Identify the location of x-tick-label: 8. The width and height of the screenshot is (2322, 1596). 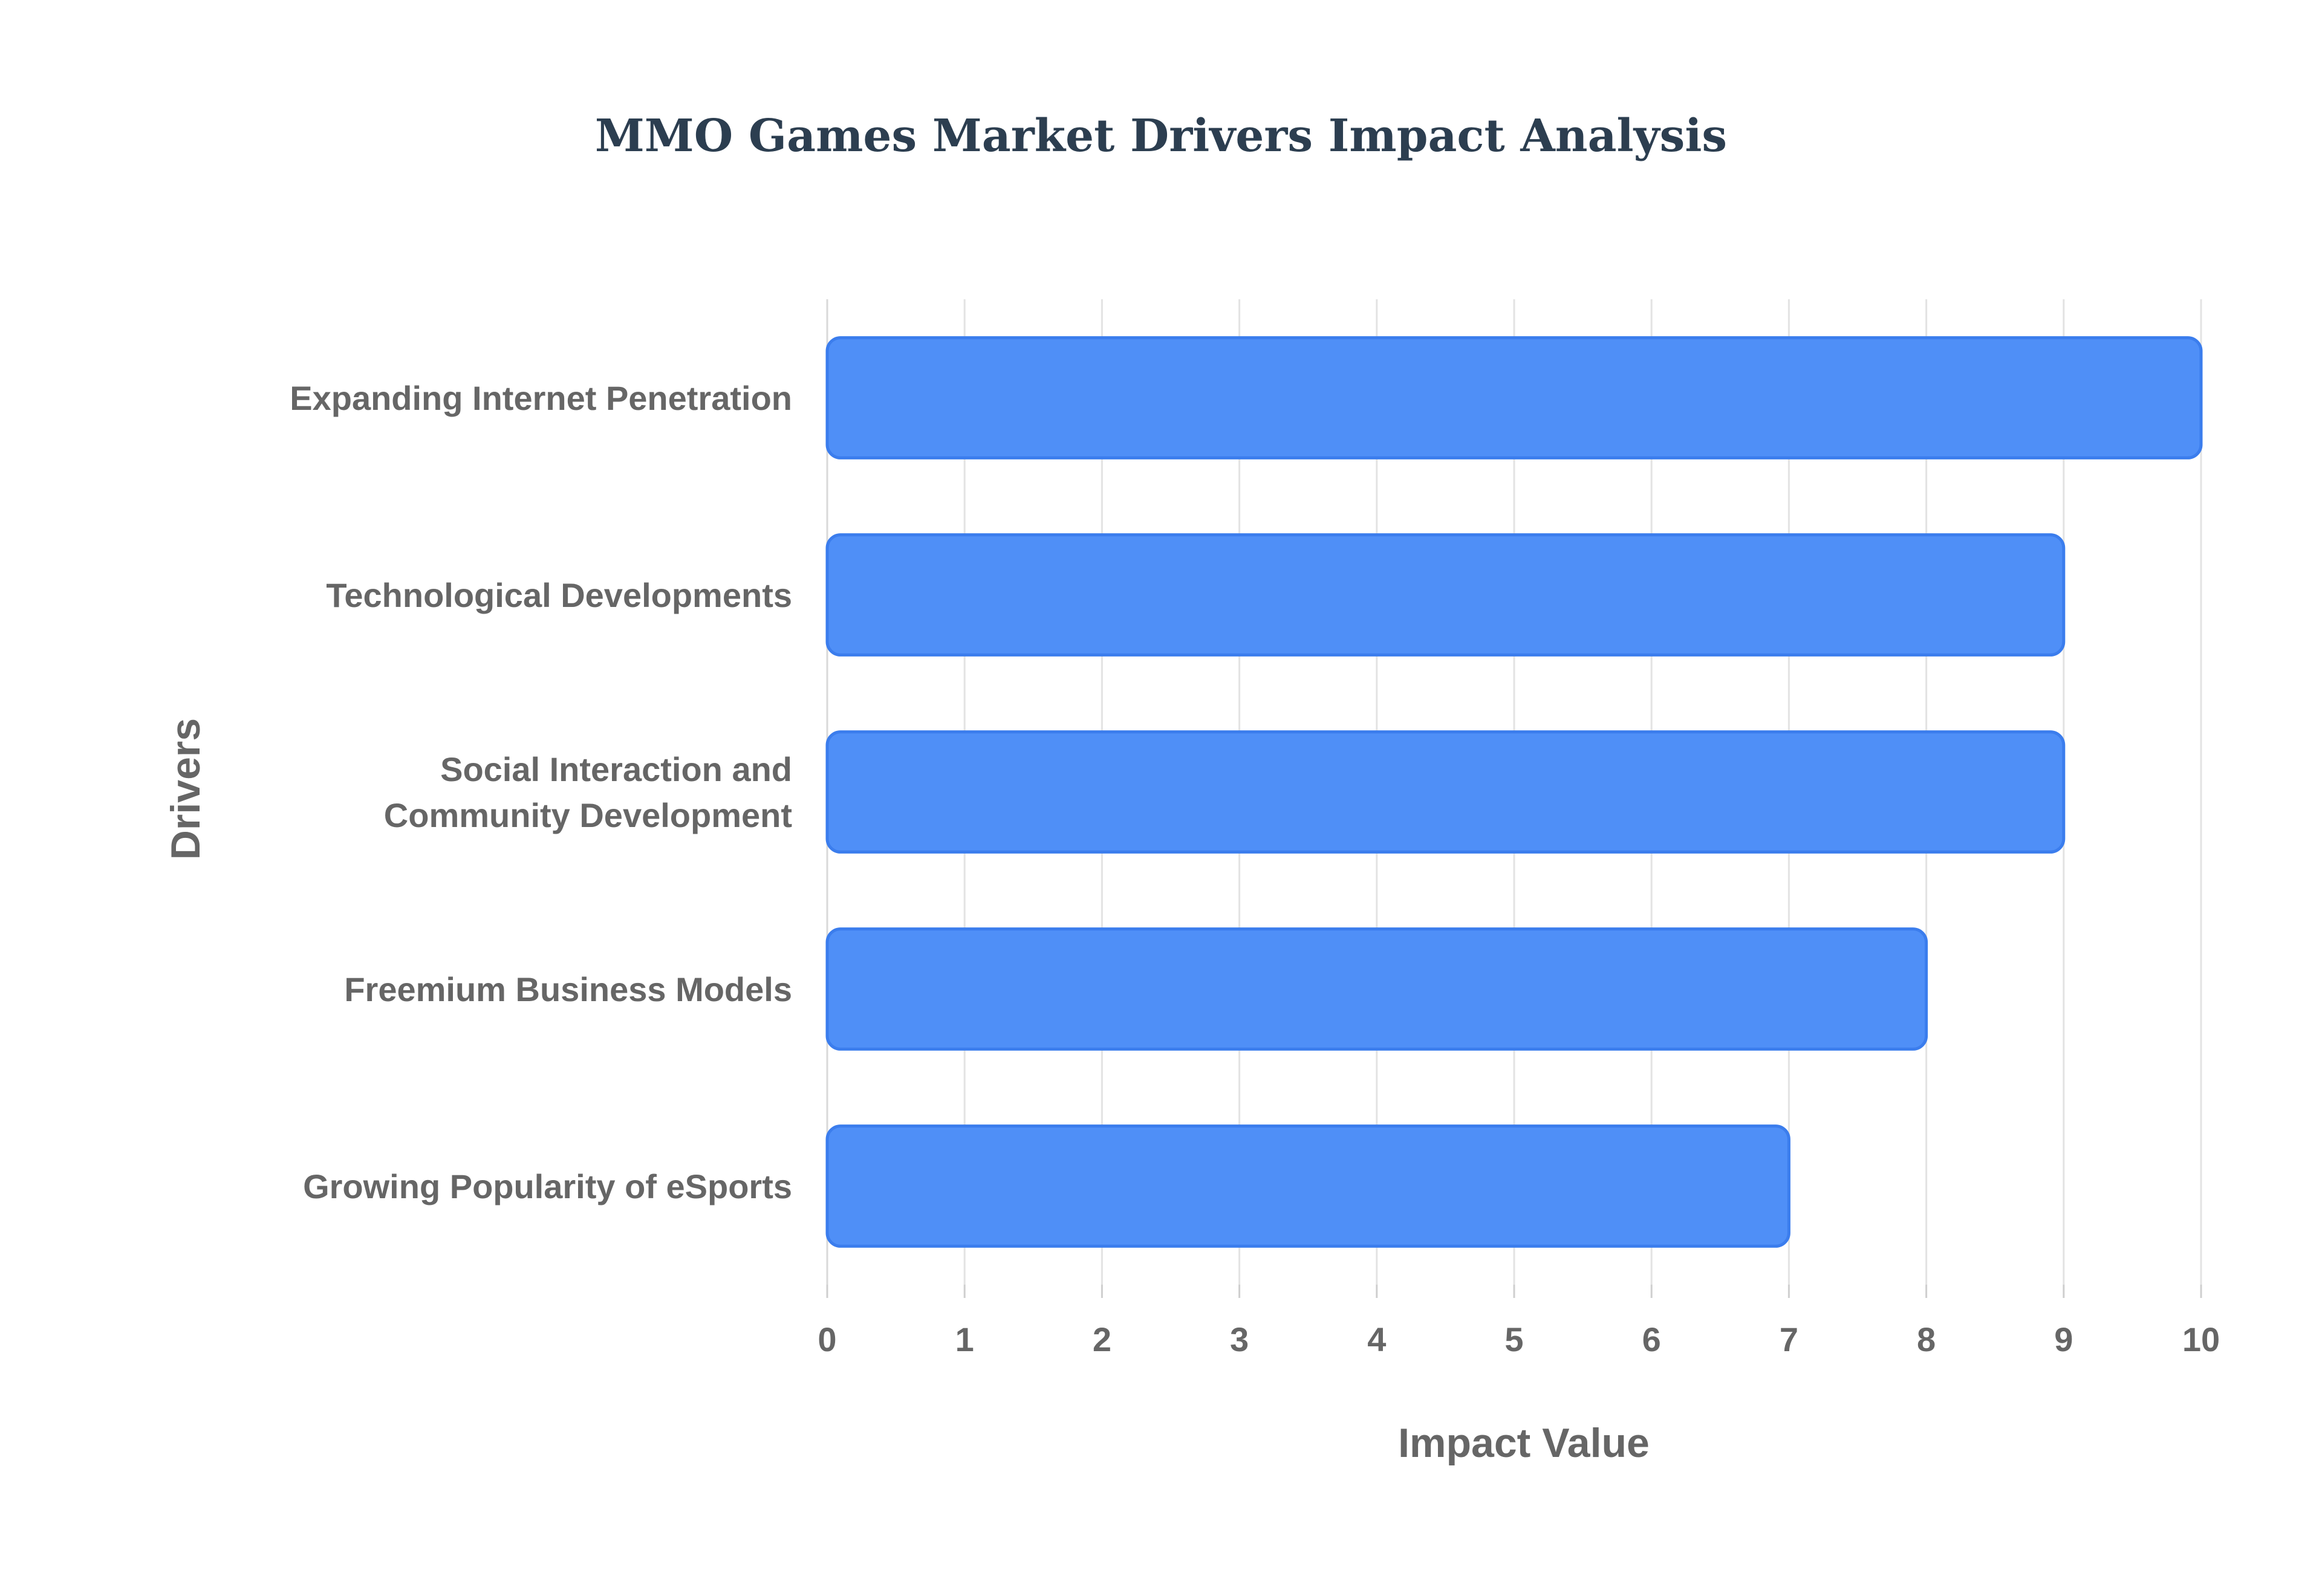
(1927, 1339).